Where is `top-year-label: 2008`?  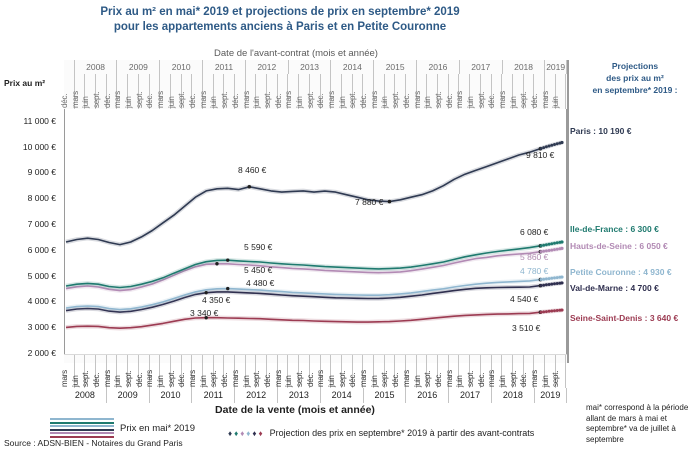
top-year-label: 2008 is located at coordinates (96, 67).